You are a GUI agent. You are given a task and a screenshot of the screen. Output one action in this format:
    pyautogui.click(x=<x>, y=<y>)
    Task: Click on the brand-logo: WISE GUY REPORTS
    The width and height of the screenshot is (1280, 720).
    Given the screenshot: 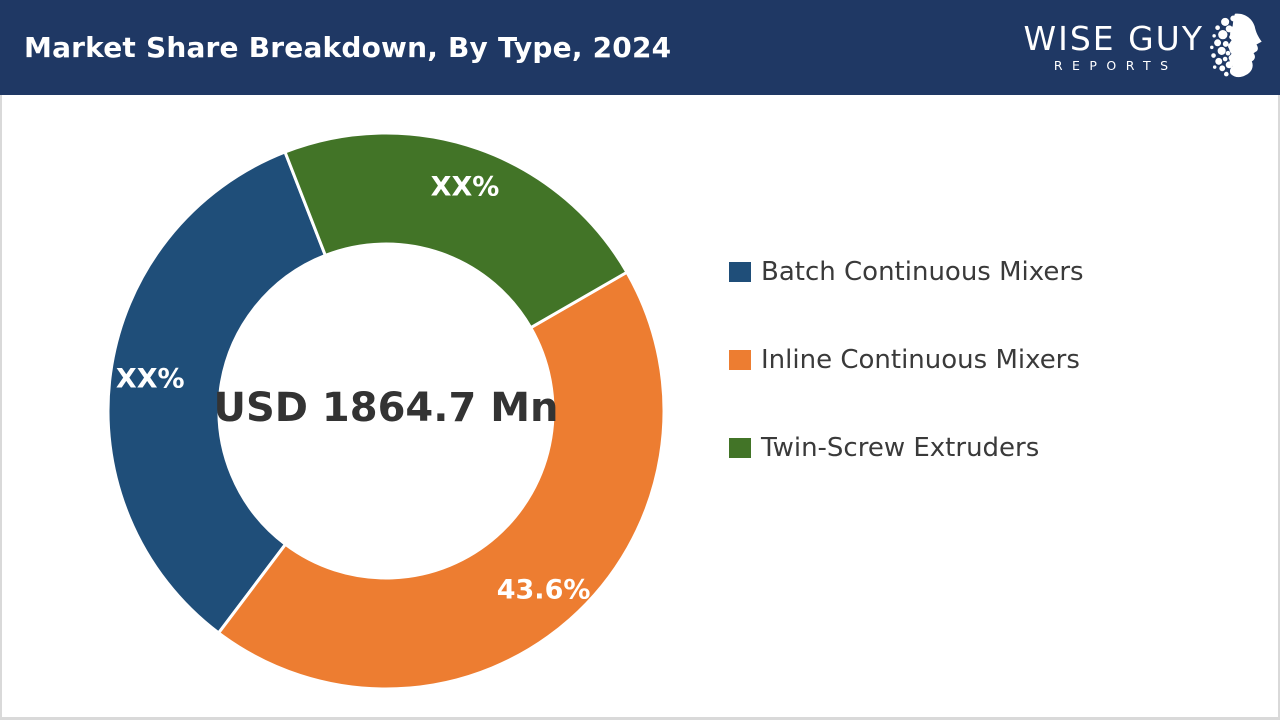 What is the action you would take?
    pyautogui.click(x=1143, y=47)
    